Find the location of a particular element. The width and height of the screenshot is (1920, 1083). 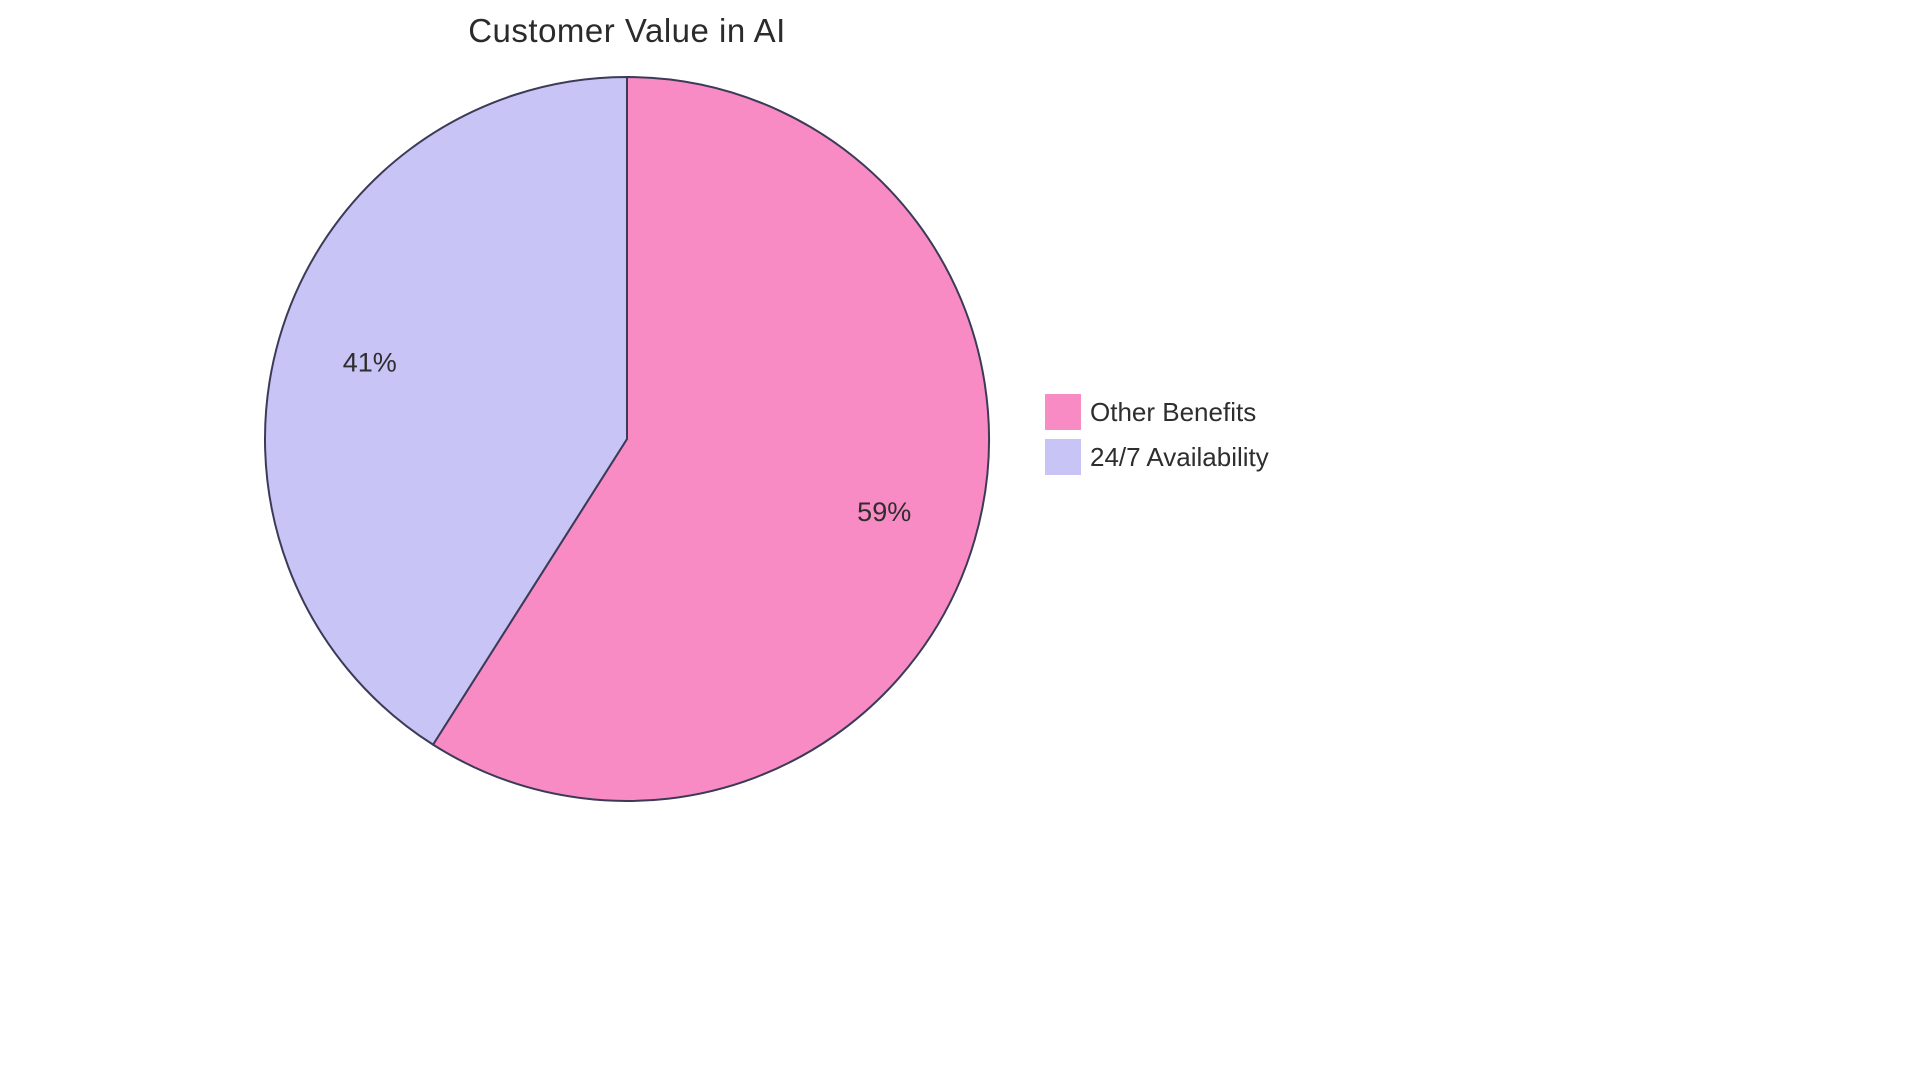

legend-item: Other Benefits is located at coordinates (1157, 412).